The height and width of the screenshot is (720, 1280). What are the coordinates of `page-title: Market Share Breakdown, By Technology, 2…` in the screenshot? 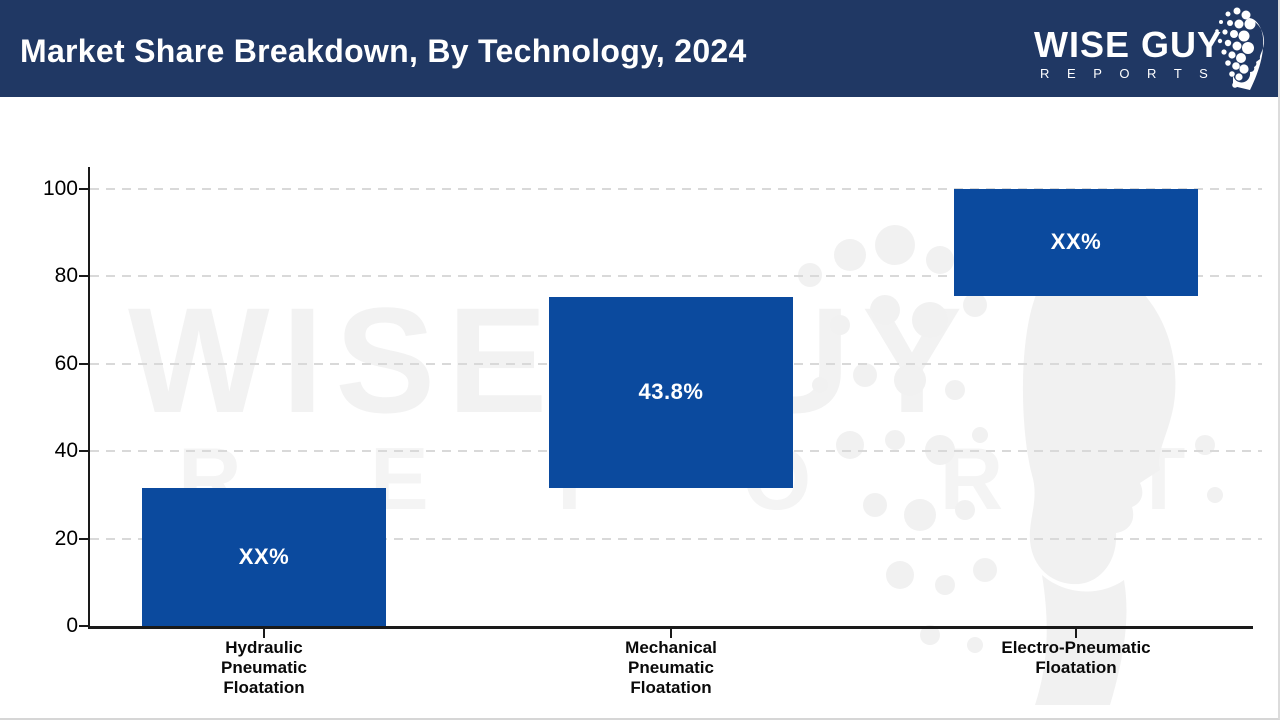 It's located at (383, 51).